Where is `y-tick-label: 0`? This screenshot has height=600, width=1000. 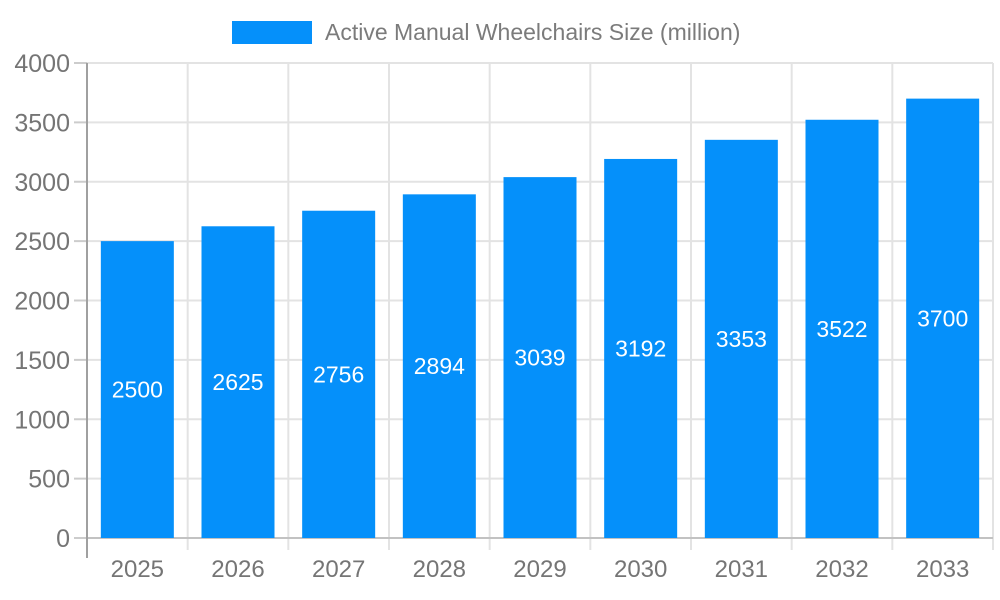 y-tick-label: 0 is located at coordinates (63, 539).